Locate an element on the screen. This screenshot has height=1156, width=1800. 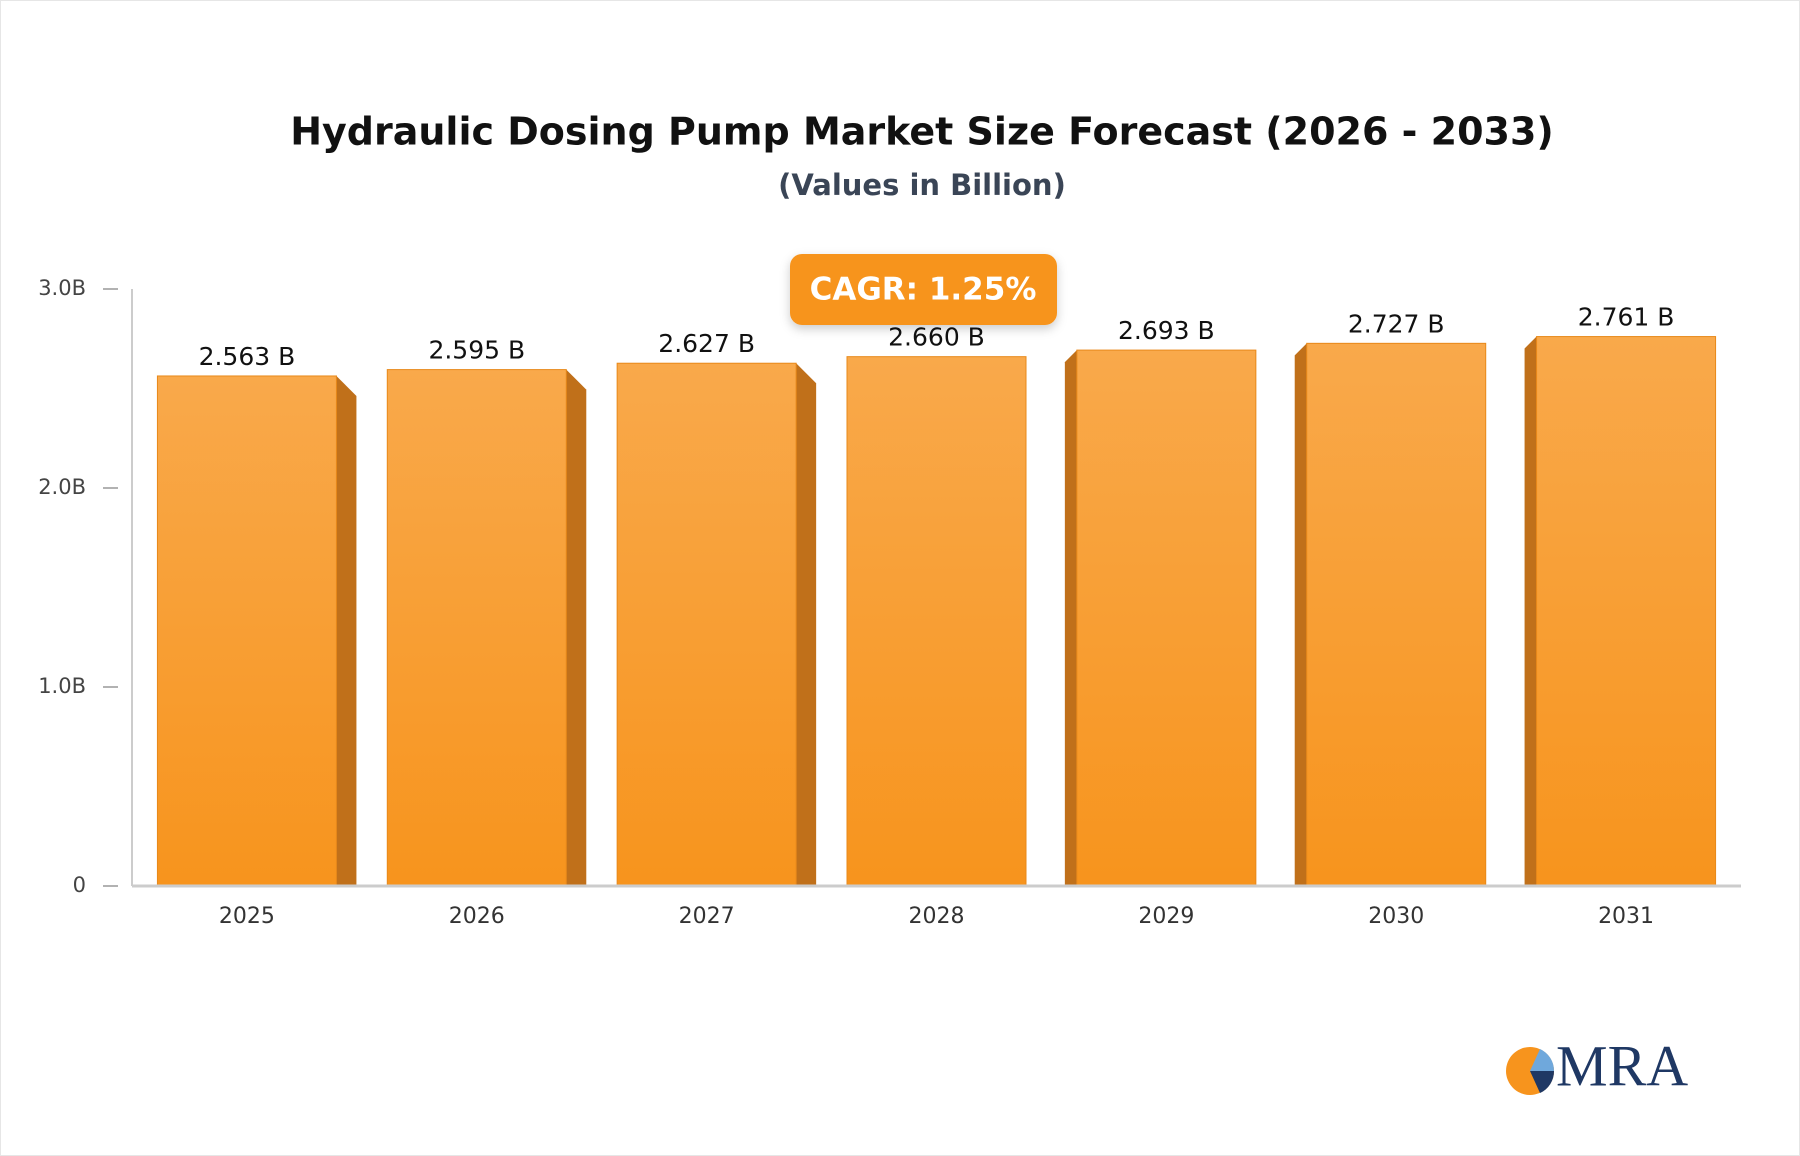
y-tick-label: 2.0B is located at coordinates (62, 487).